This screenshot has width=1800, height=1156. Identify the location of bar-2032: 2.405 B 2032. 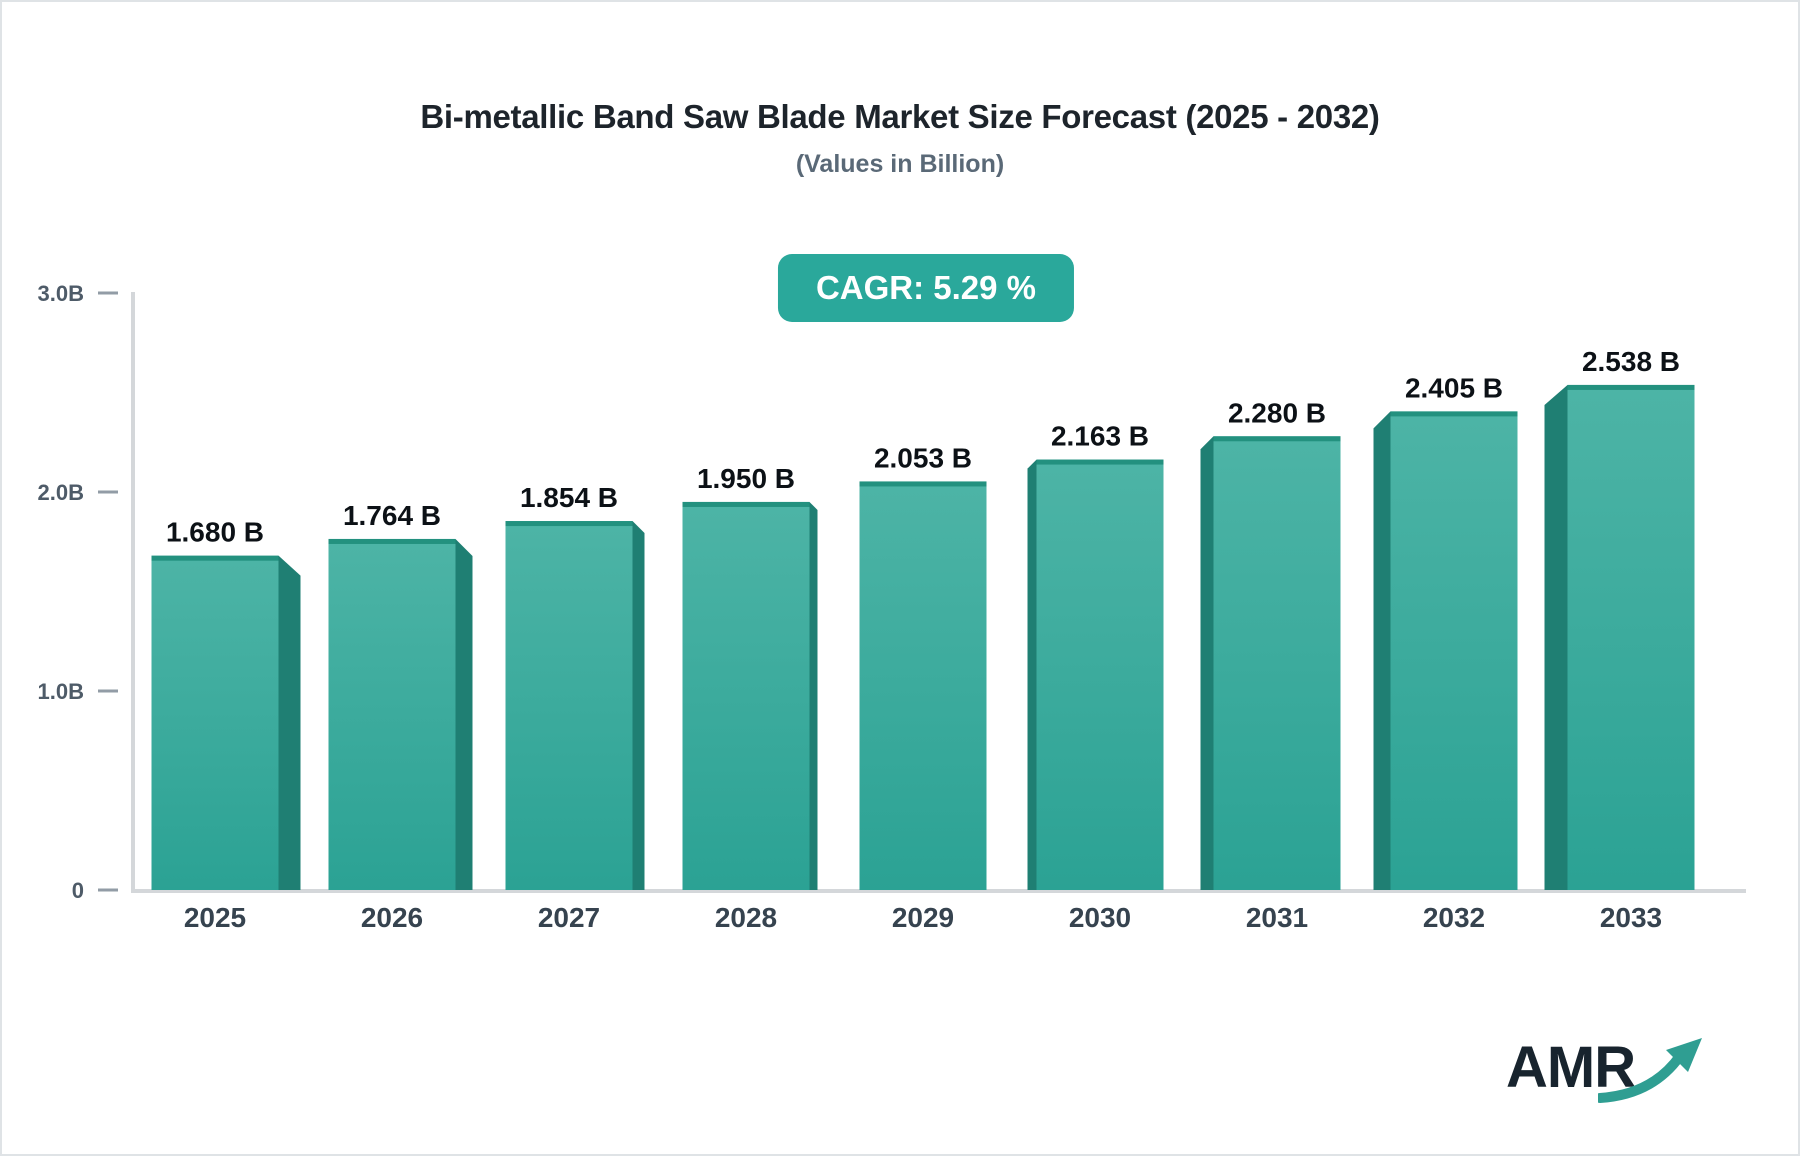
(1445, 652).